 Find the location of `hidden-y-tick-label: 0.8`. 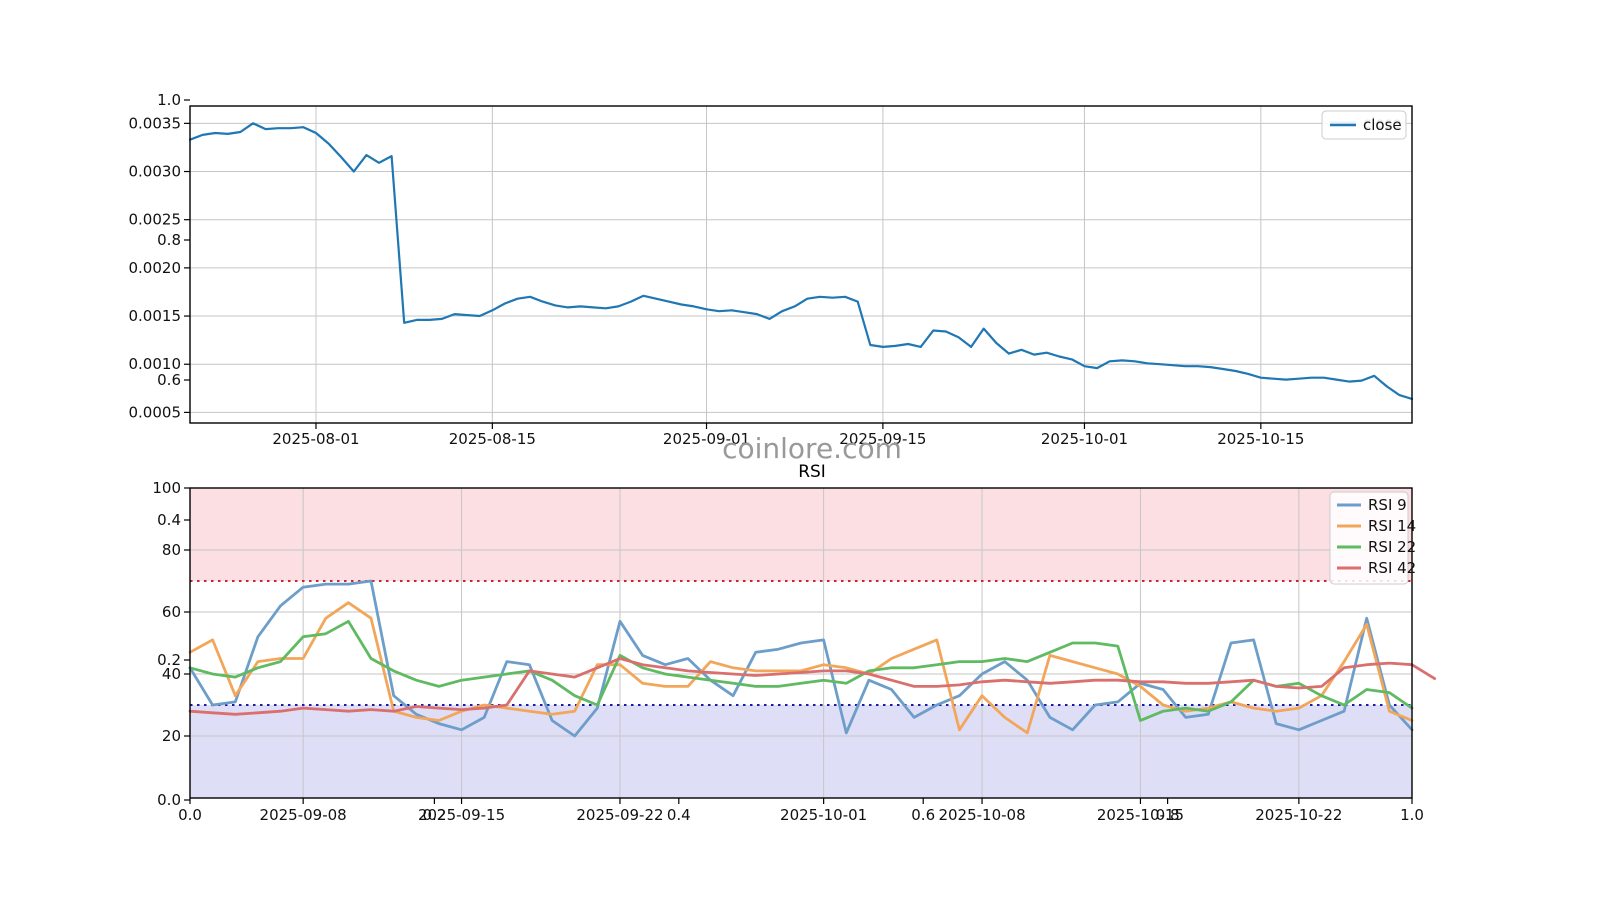

hidden-y-tick-label: 0.8 is located at coordinates (169, 240).